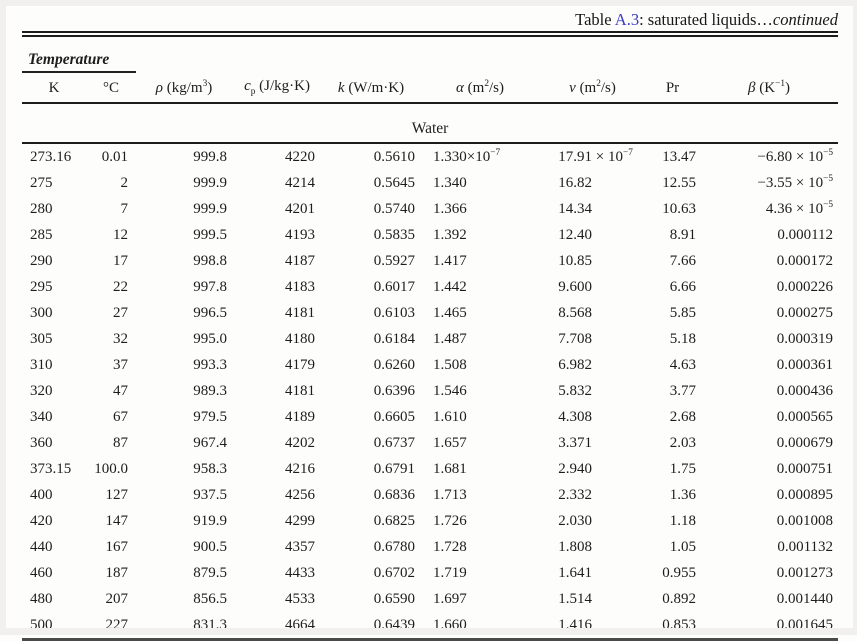 This screenshot has height=641, width=857. Describe the element at coordinates (277, 521) in the screenshot. I see `cell-specific-heat-cp: 4299` at that location.